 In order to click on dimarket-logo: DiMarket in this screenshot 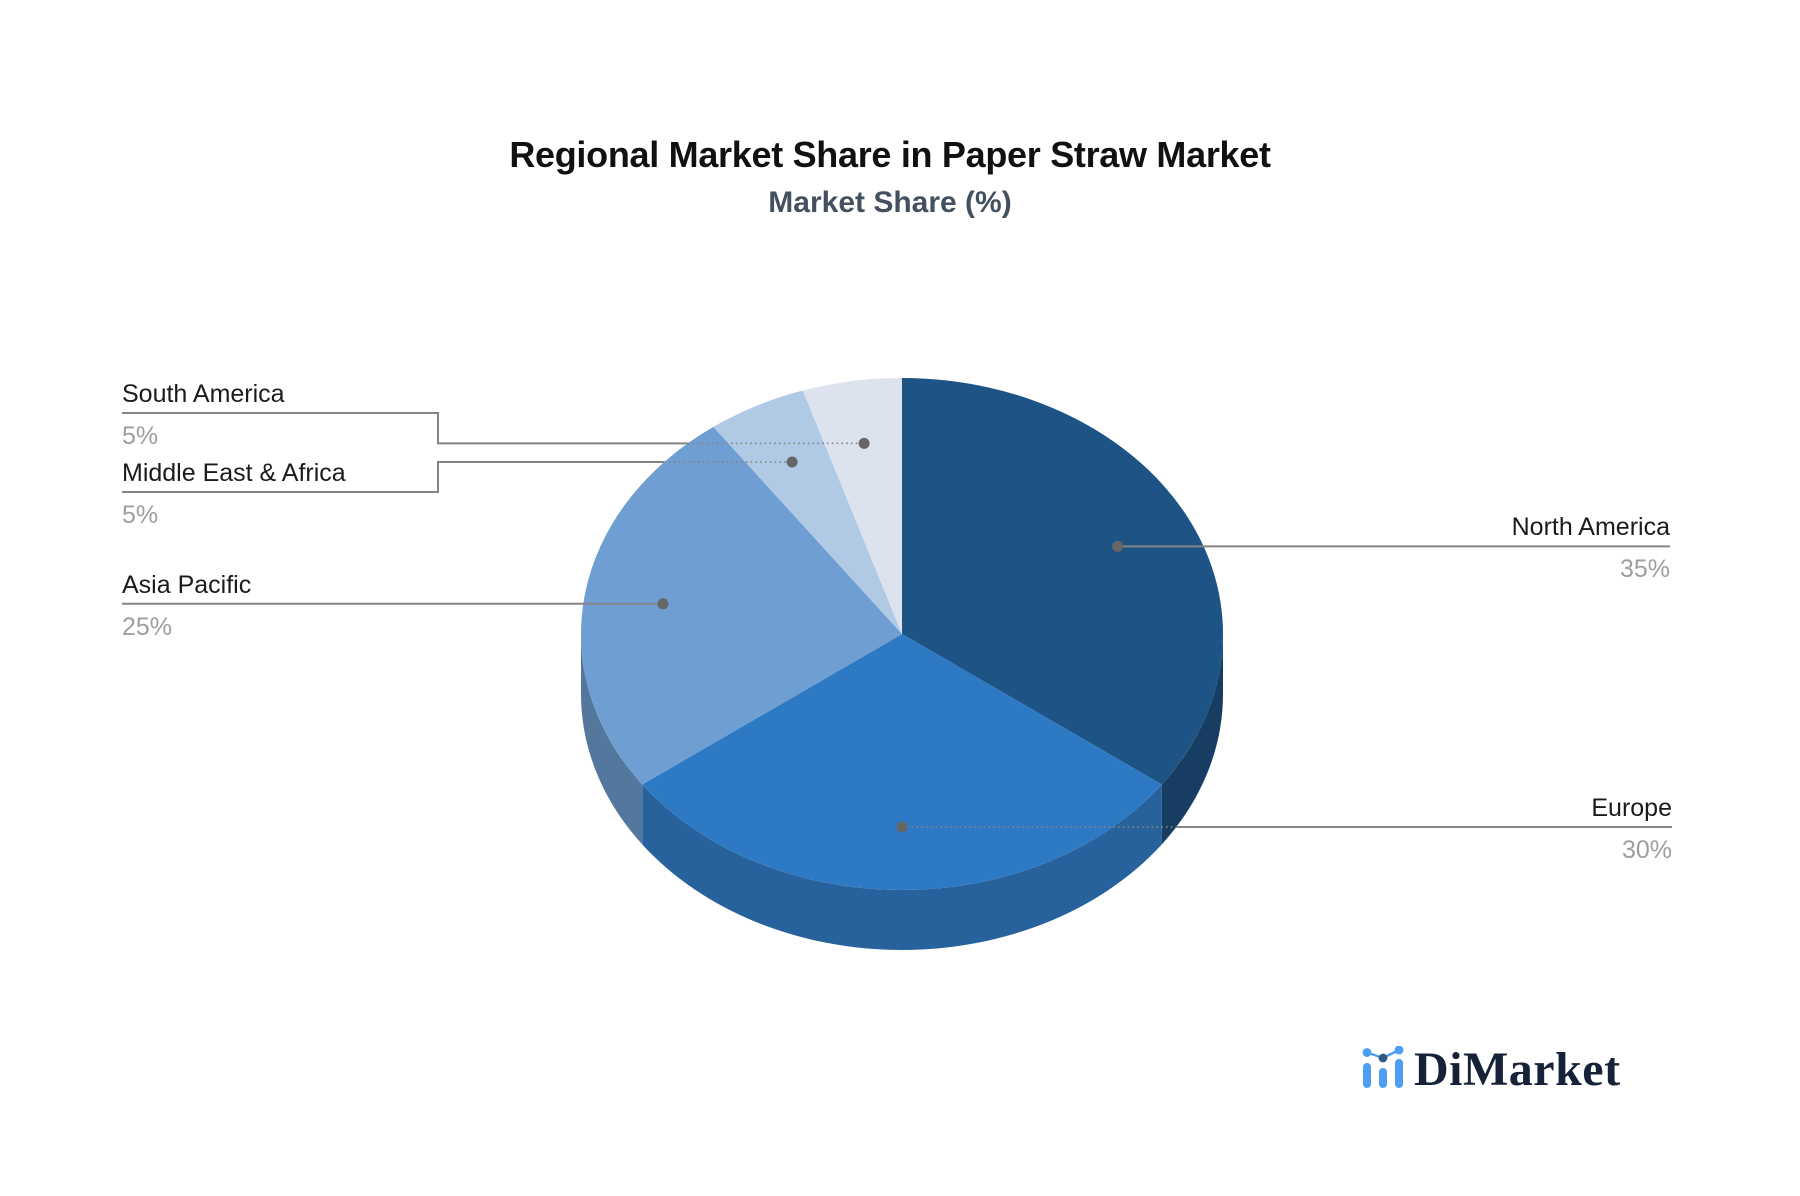, I will do `click(1491, 1069)`.